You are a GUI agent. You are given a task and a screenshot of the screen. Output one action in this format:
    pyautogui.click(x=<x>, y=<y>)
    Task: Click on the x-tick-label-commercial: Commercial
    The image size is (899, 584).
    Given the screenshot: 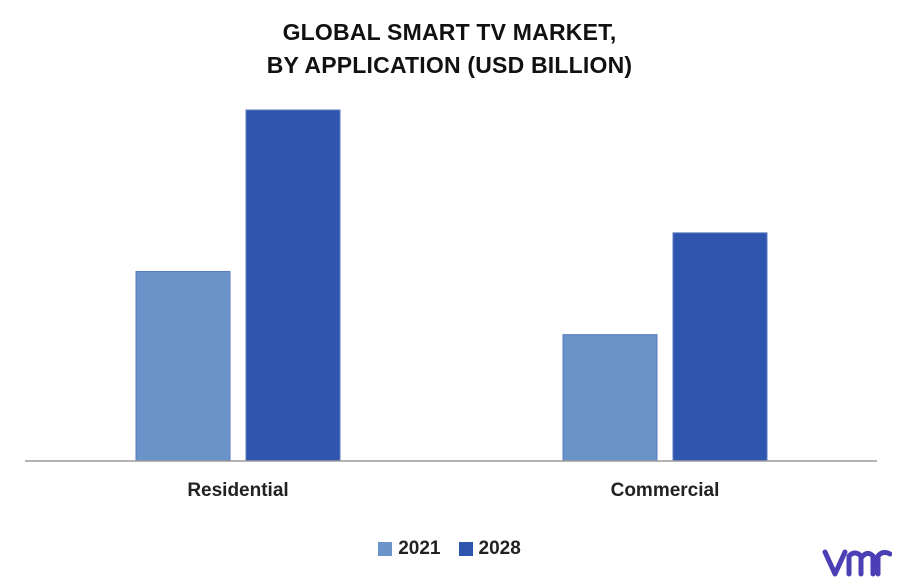 What is the action you would take?
    pyautogui.click(x=665, y=490)
    